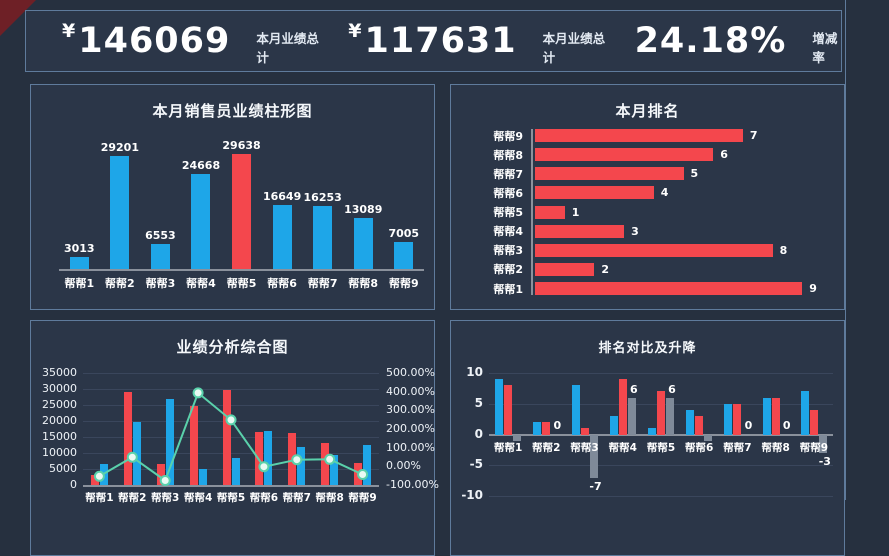  Describe the element at coordinates (546, 447) in the screenshot. I see `group-category-label: 帮帮2` at that location.